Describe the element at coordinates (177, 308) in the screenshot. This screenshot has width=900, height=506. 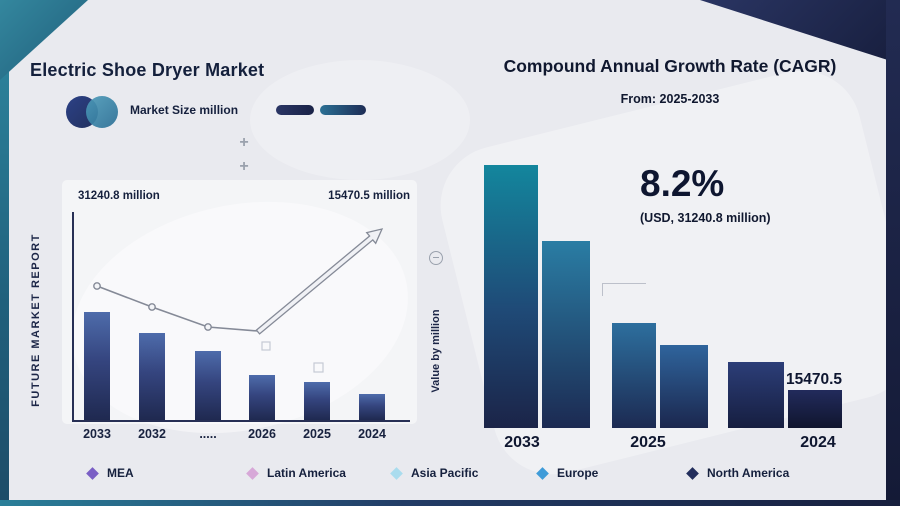
I see `trend-line` at that location.